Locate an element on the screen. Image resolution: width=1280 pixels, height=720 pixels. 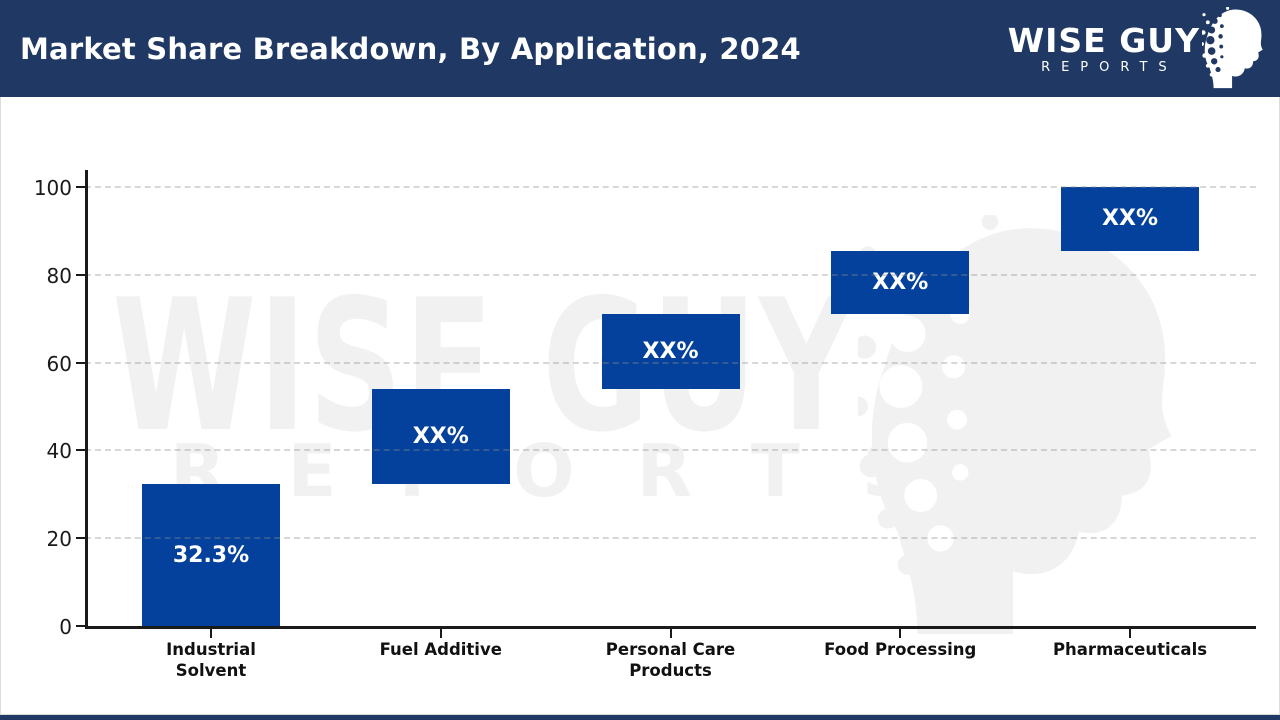
wiseguy-logo: WISE GUY REPORTS is located at coordinates (1137, 48).